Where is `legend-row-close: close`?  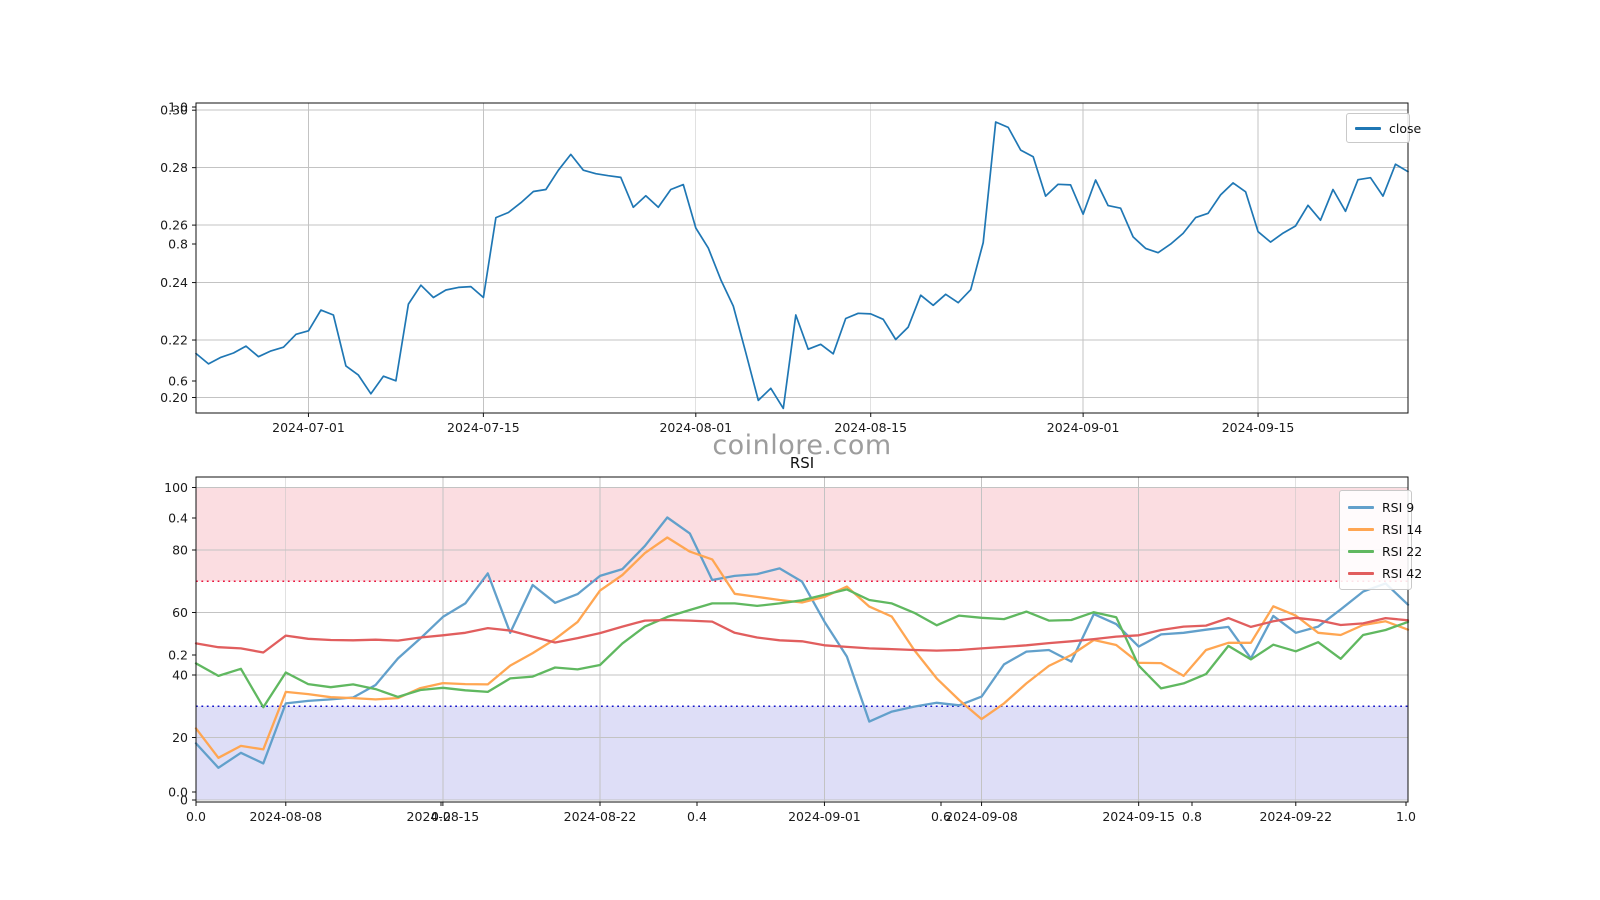 legend-row-close: close is located at coordinates (1388, 128).